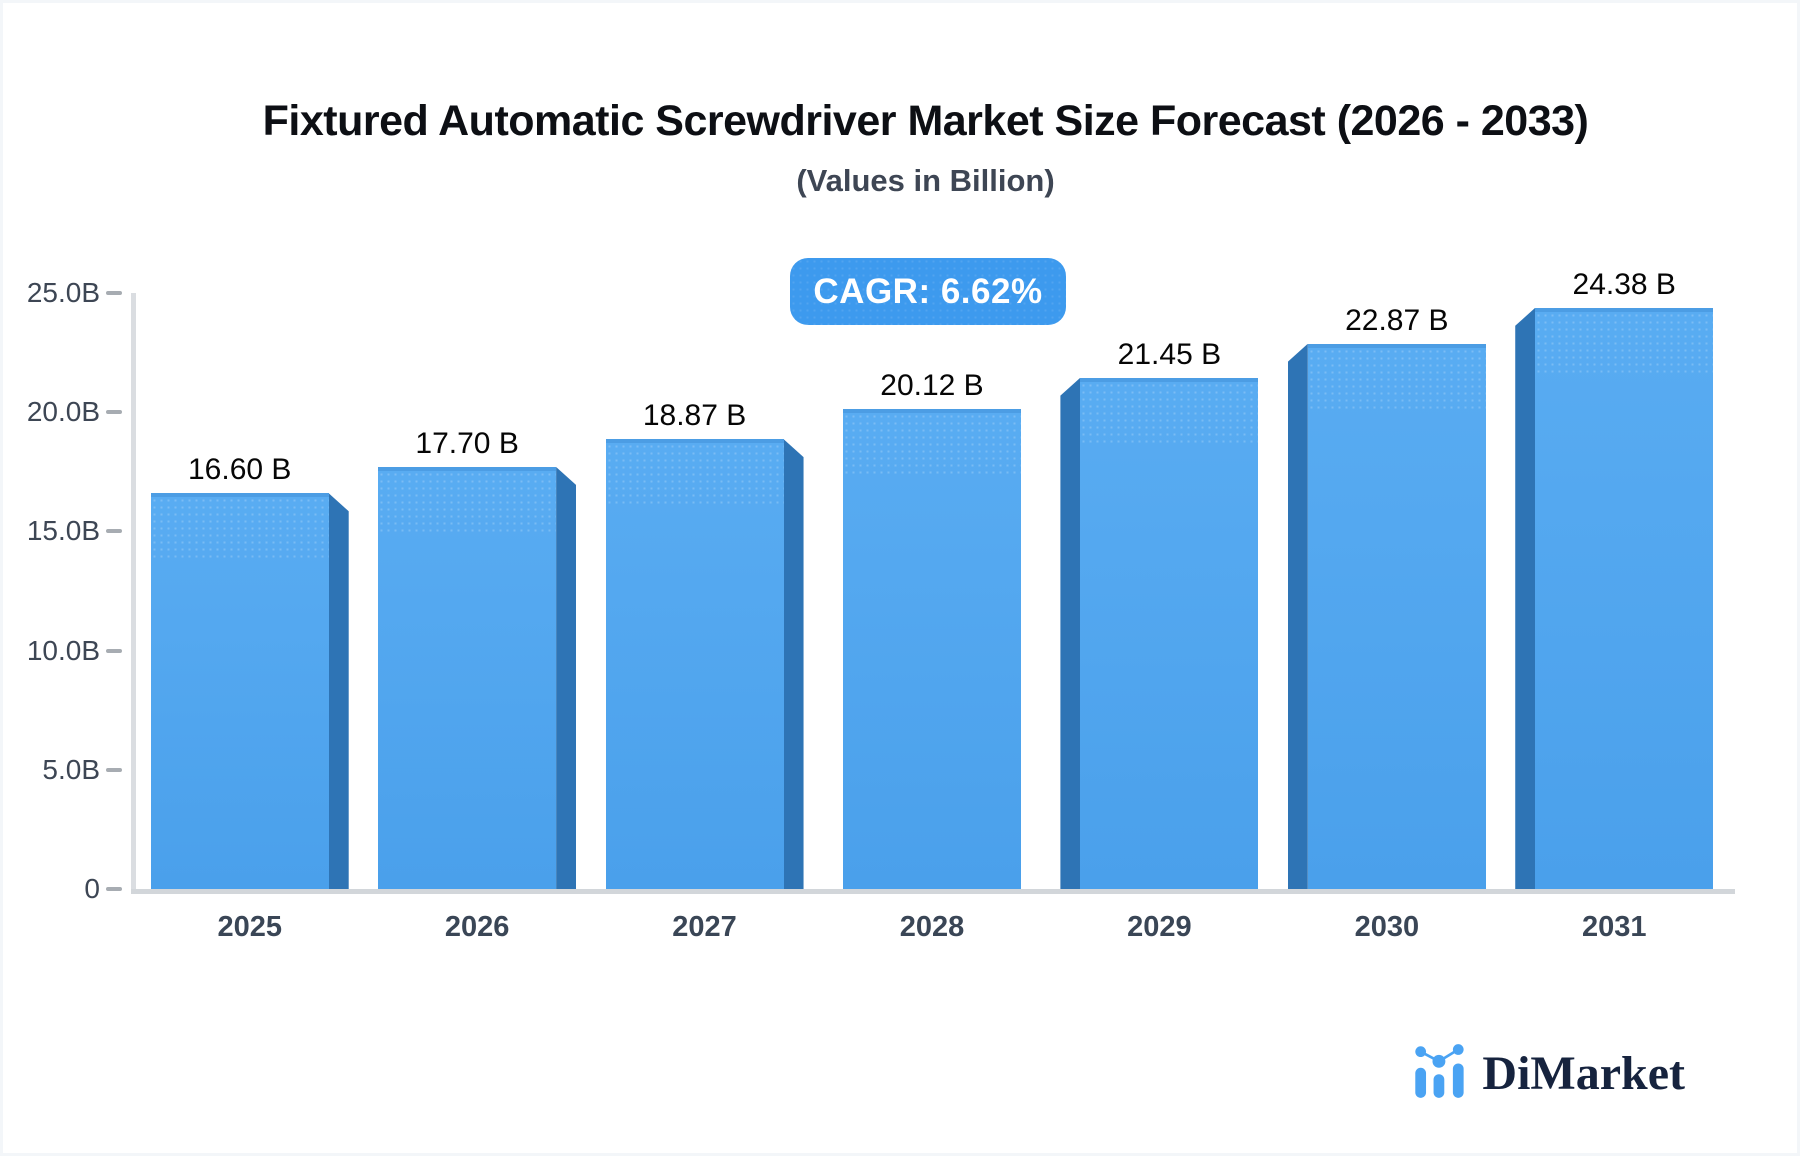  I want to click on bar-group: 17.70 B 2026, so click(476, 618).